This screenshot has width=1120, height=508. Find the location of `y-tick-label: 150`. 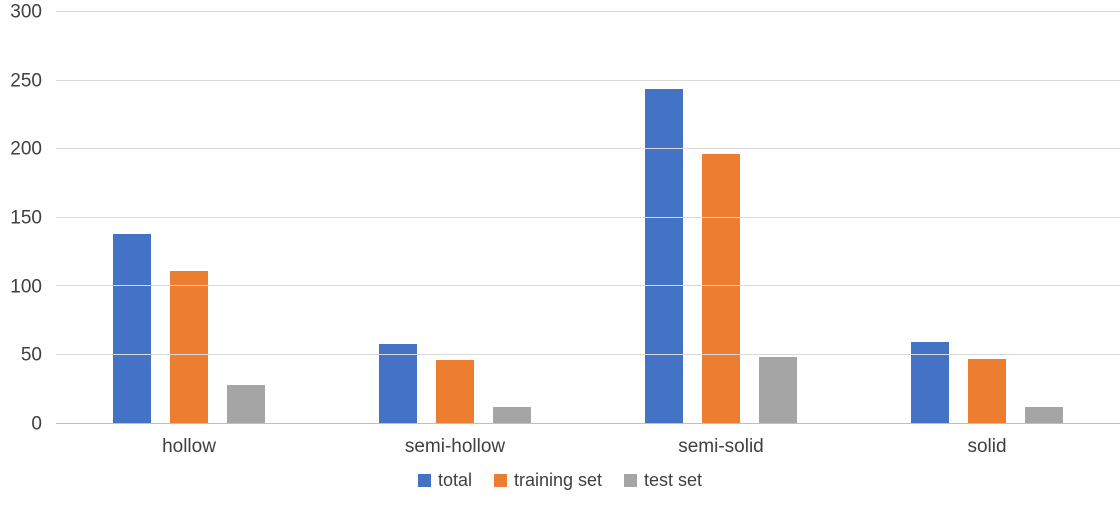

y-tick-label: 150 is located at coordinates (26, 218).